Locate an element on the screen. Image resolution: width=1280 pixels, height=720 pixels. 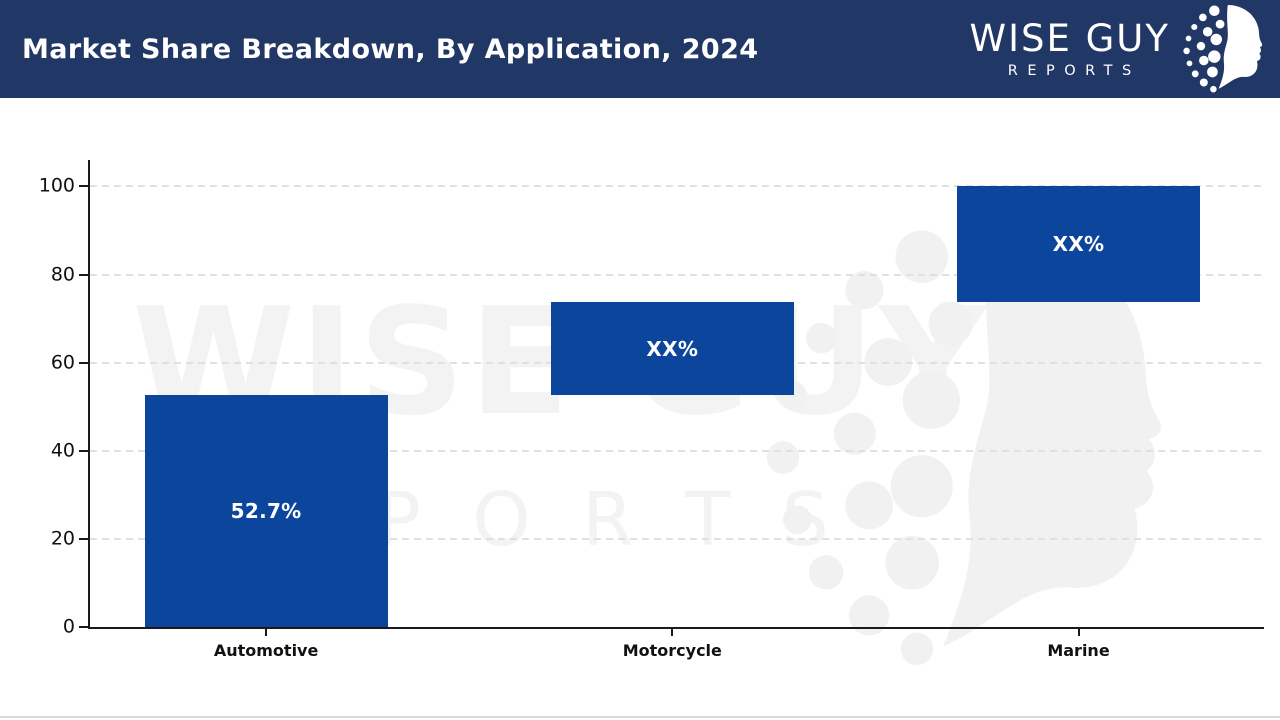
y-tick-label-60: 60 is located at coordinates (62, 362).